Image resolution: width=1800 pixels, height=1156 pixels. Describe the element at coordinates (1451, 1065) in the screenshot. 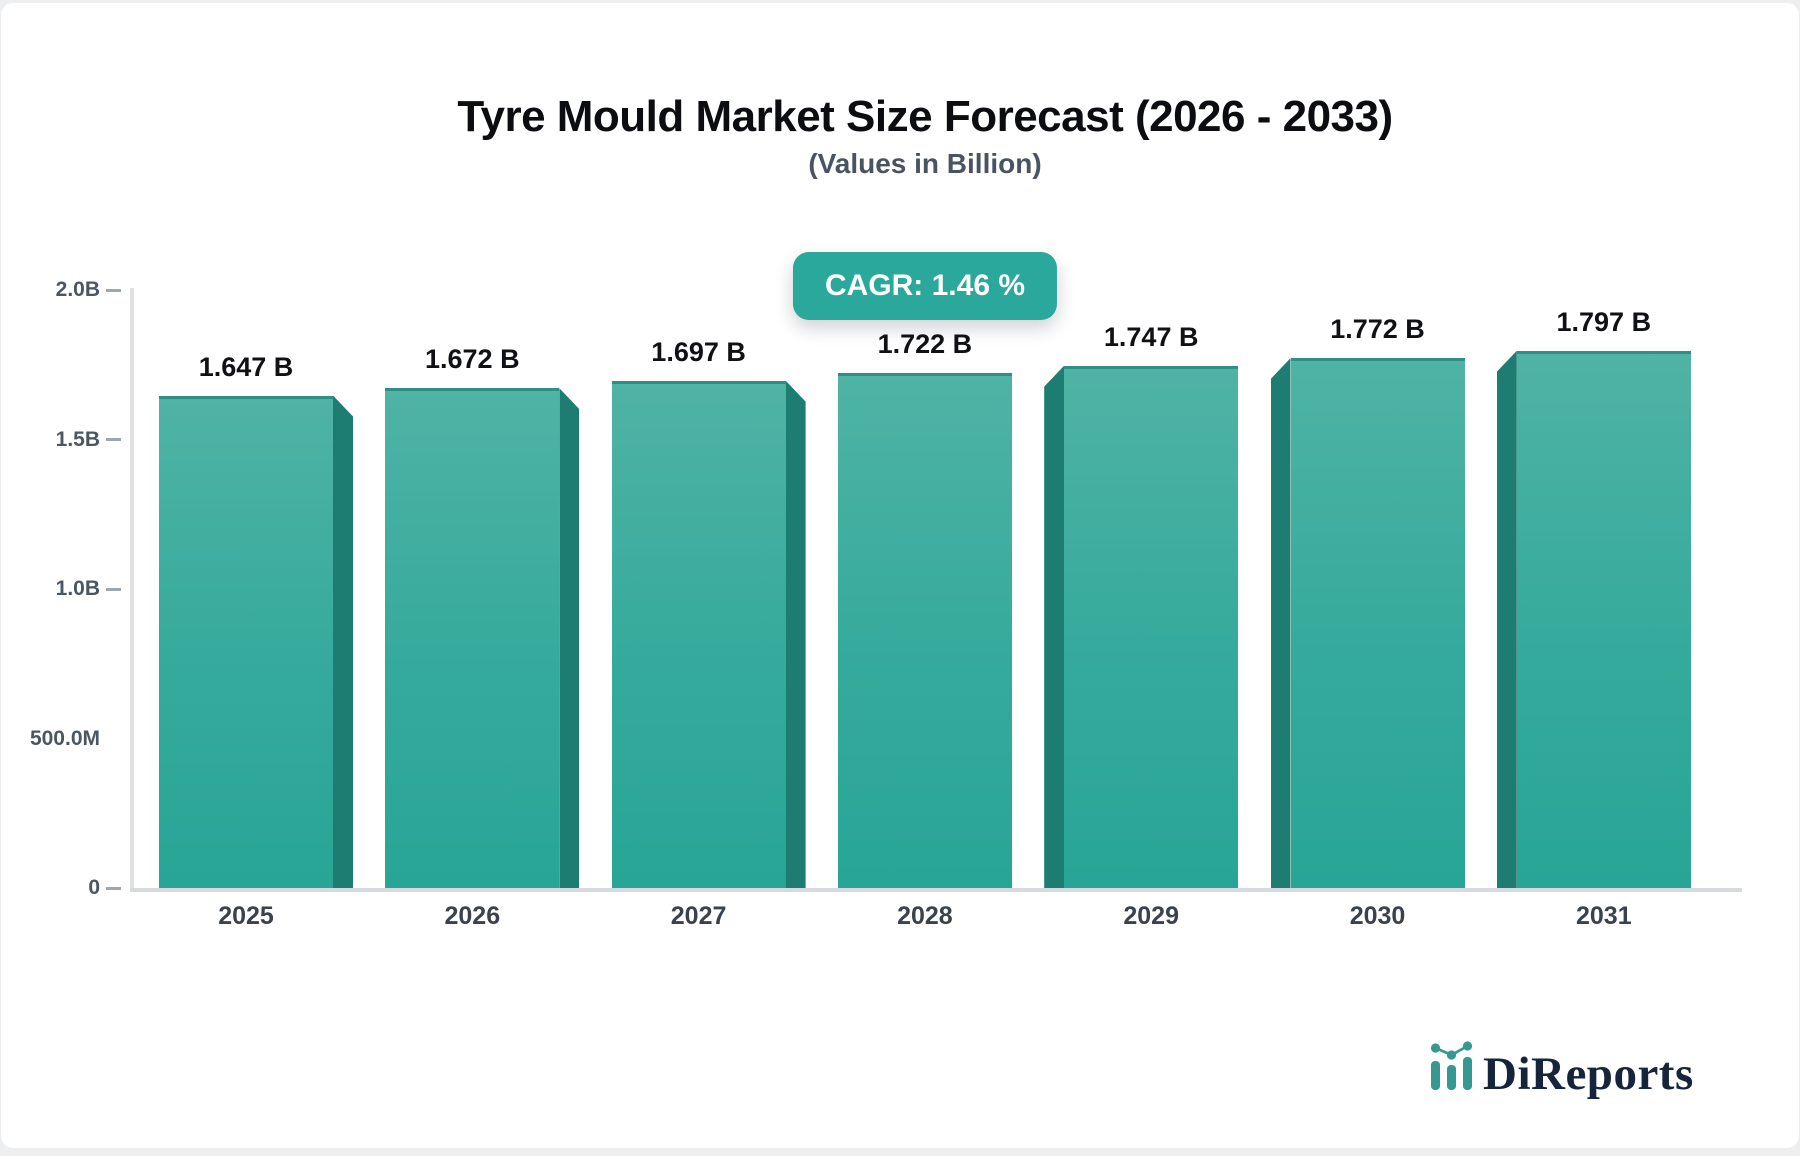

I see `bar-chart-logo-icon` at that location.